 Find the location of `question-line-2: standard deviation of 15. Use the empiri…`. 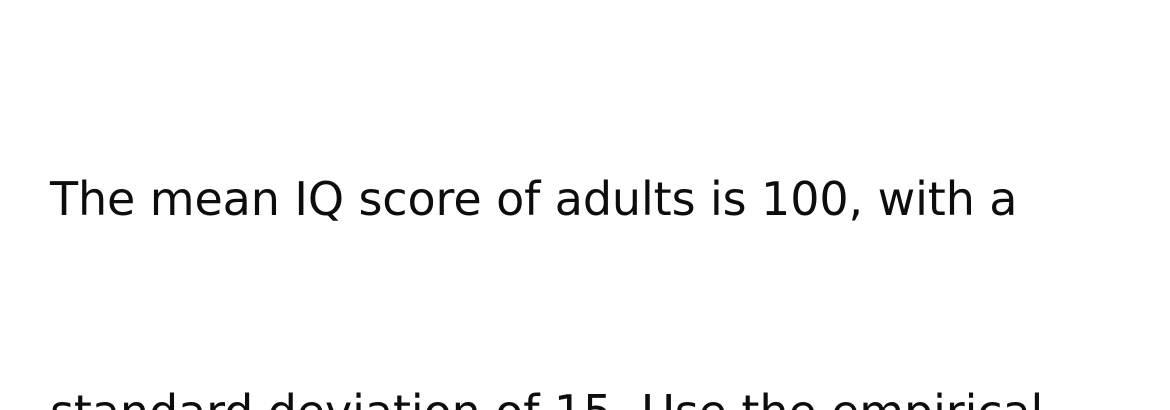

question-line-2: standard deviation of 15. Use the empiri… is located at coordinates (580, 393).